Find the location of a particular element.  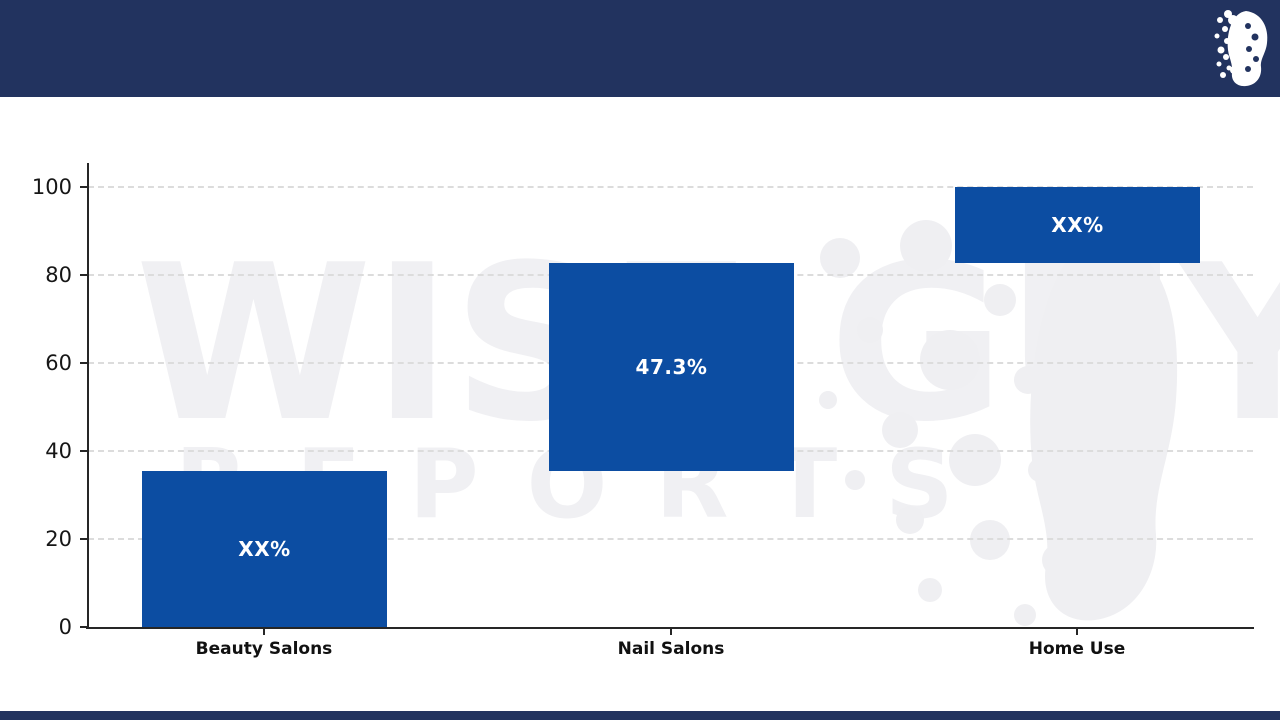

bar-value-label-home-use: XX% is located at coordinates (1077, 225).